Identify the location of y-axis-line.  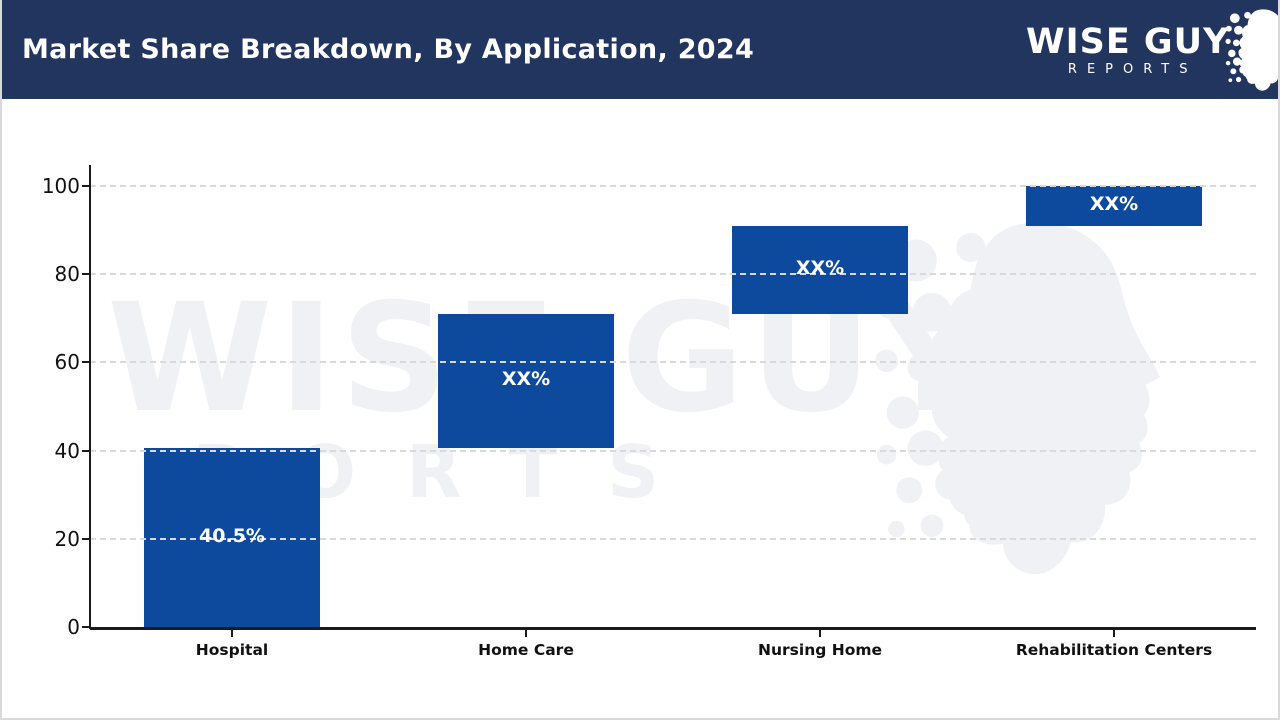
(90, 397).